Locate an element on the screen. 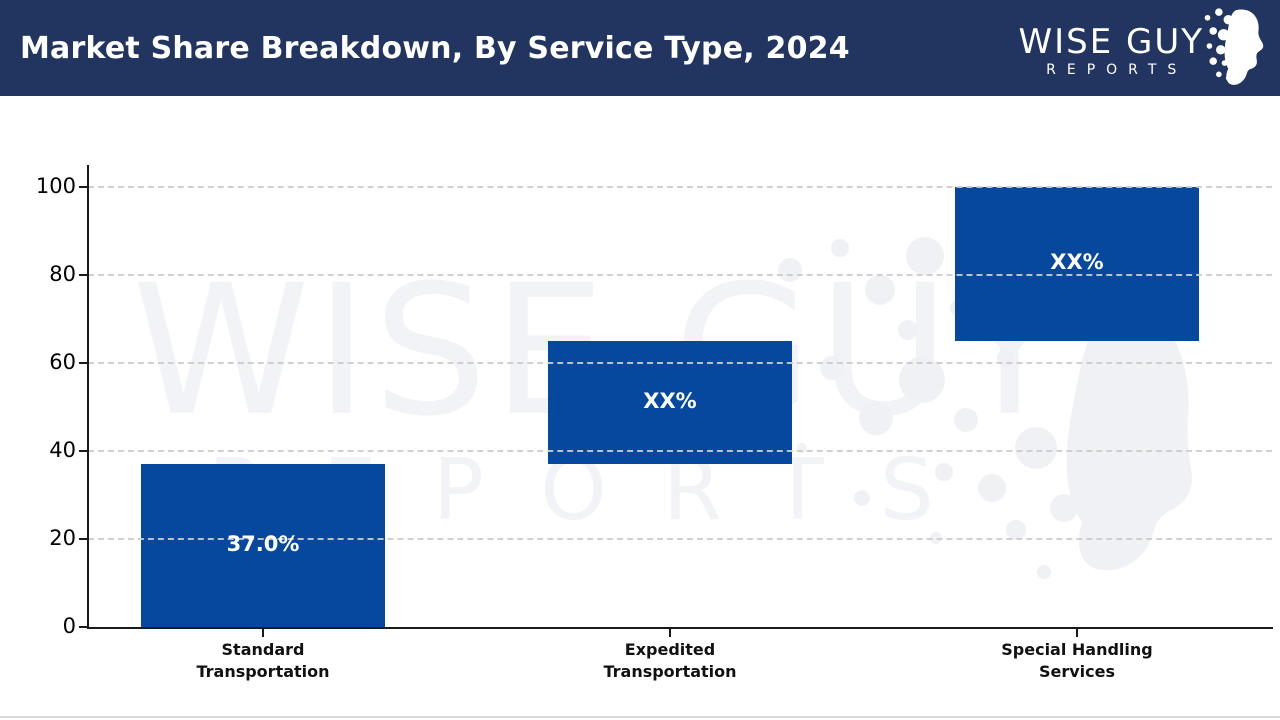 Image resolution: width=1280 pixels, height=720 pixels. logo-subtext: REPORTS is located at coordinates (1117, 70).